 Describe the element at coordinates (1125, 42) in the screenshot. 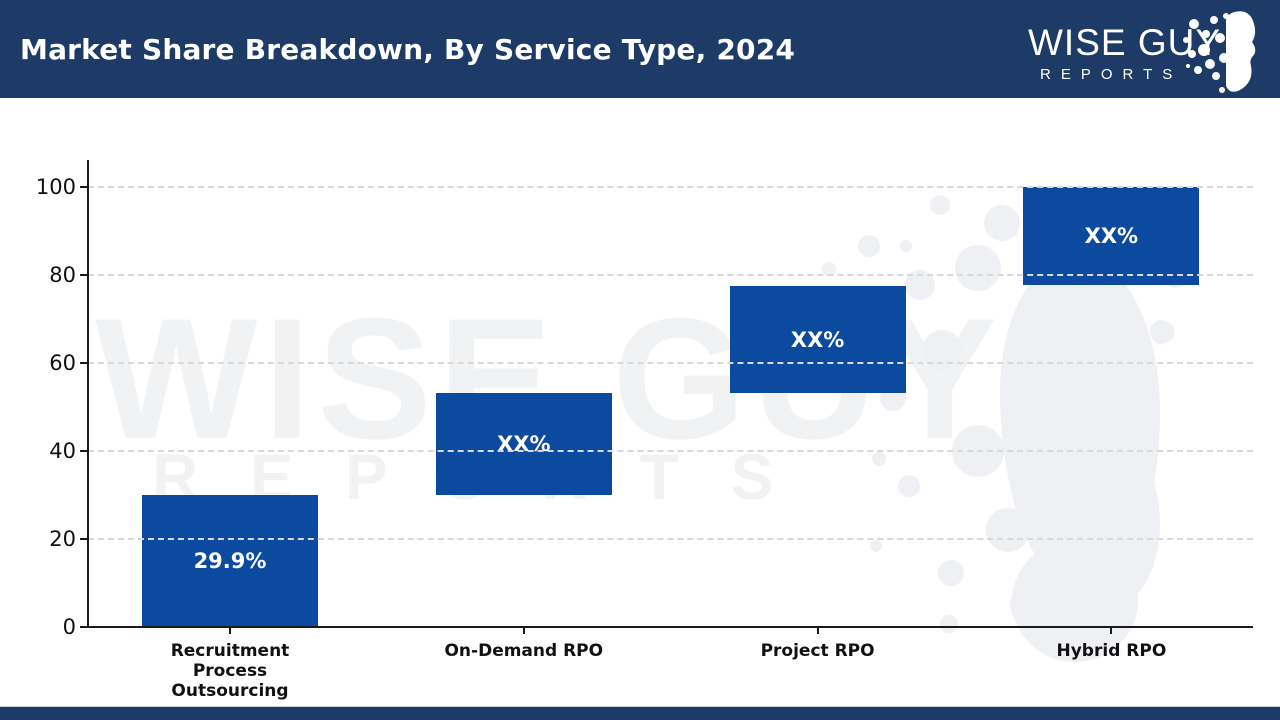

I see `logo-wordmark: WISE GUY` at that location.